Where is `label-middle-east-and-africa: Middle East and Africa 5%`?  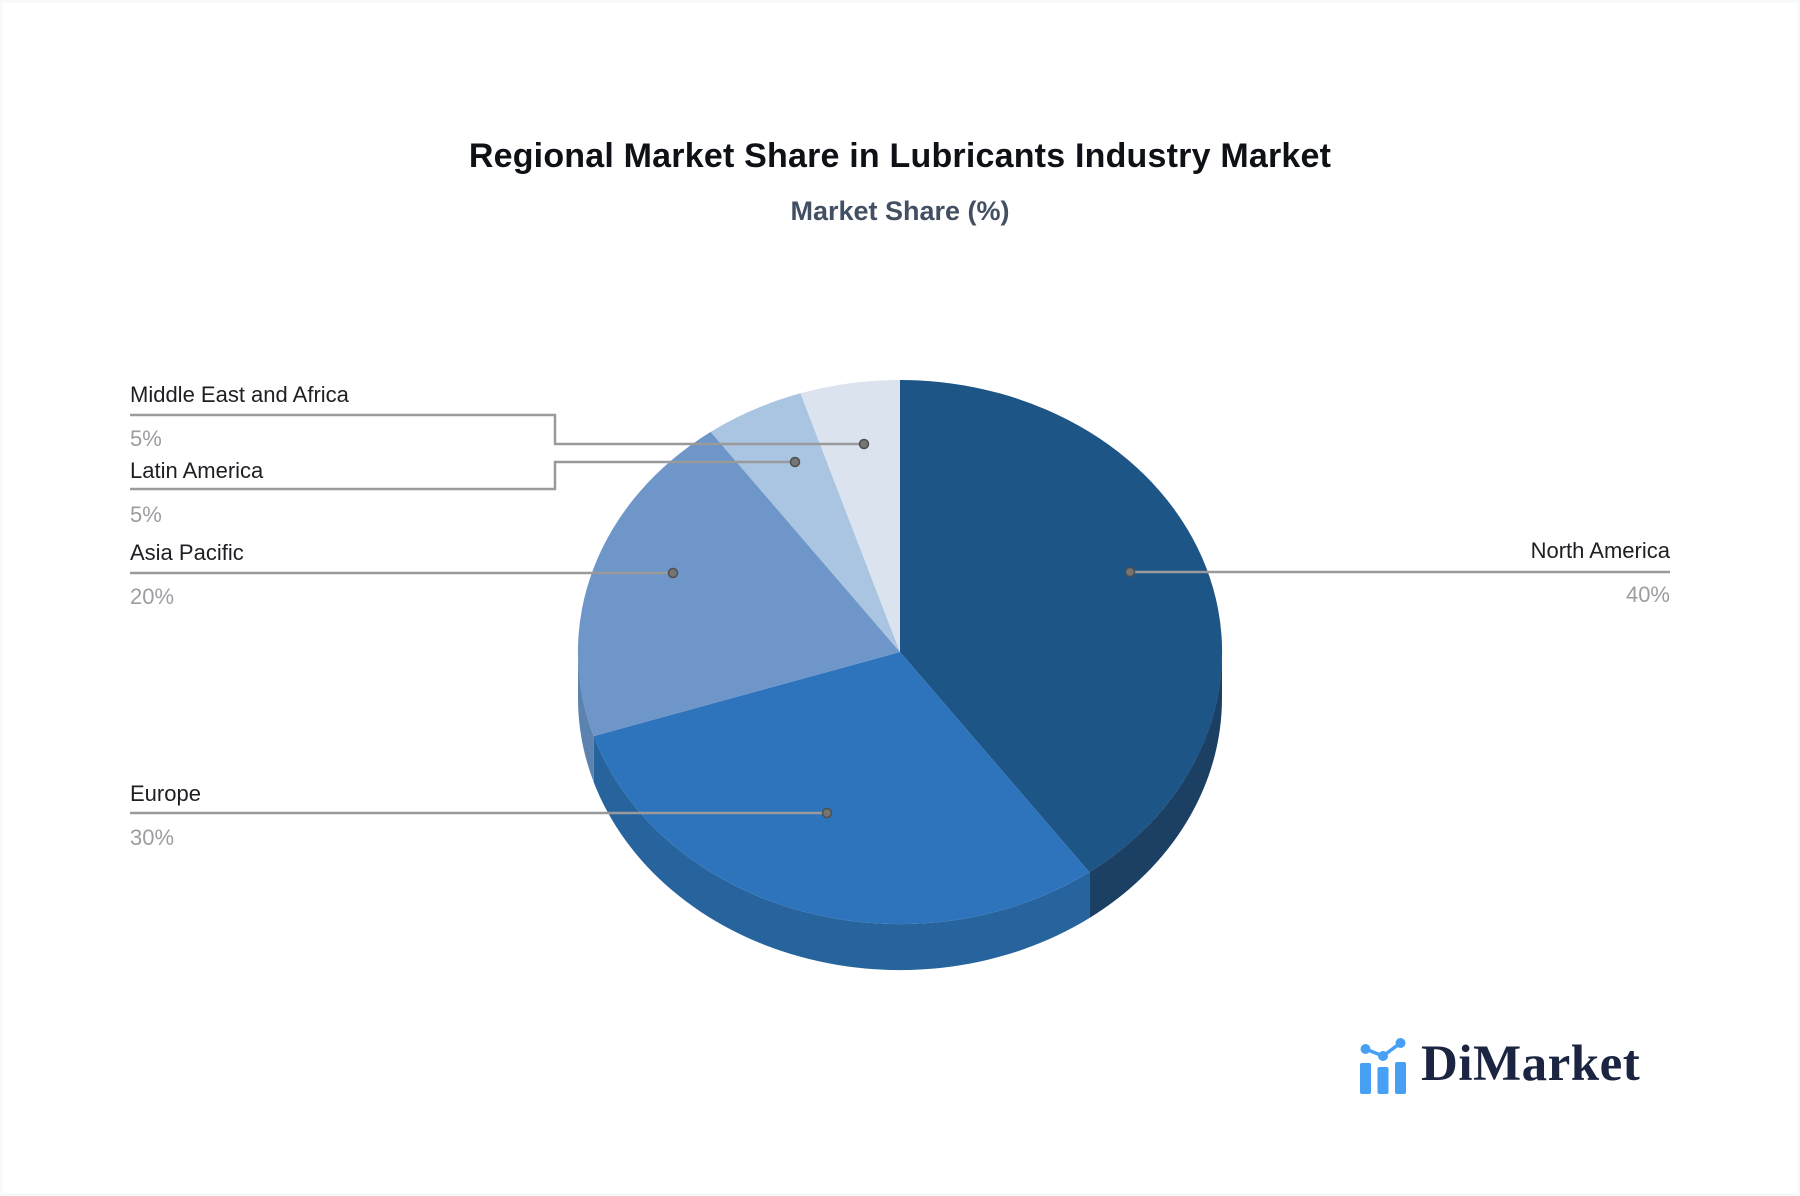
label-middle-east-and-africa: Middle East and Africa 5% is located at coordinates (239, 417).